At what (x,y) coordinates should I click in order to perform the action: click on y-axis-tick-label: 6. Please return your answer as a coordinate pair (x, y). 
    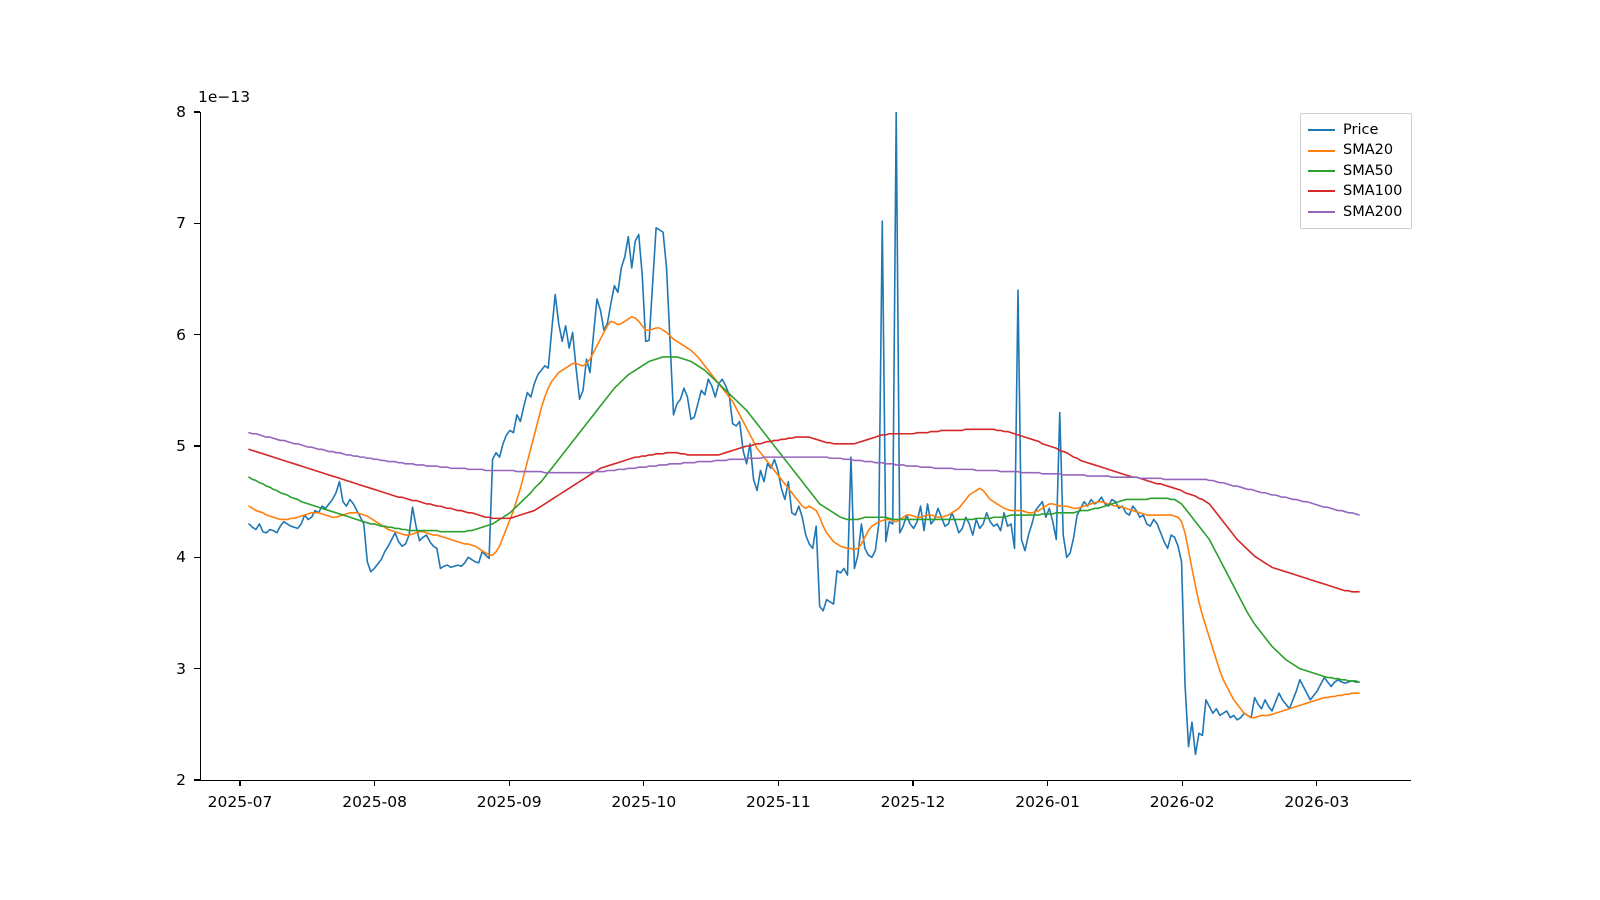
    Looking at the image, I should click on (181, 334).